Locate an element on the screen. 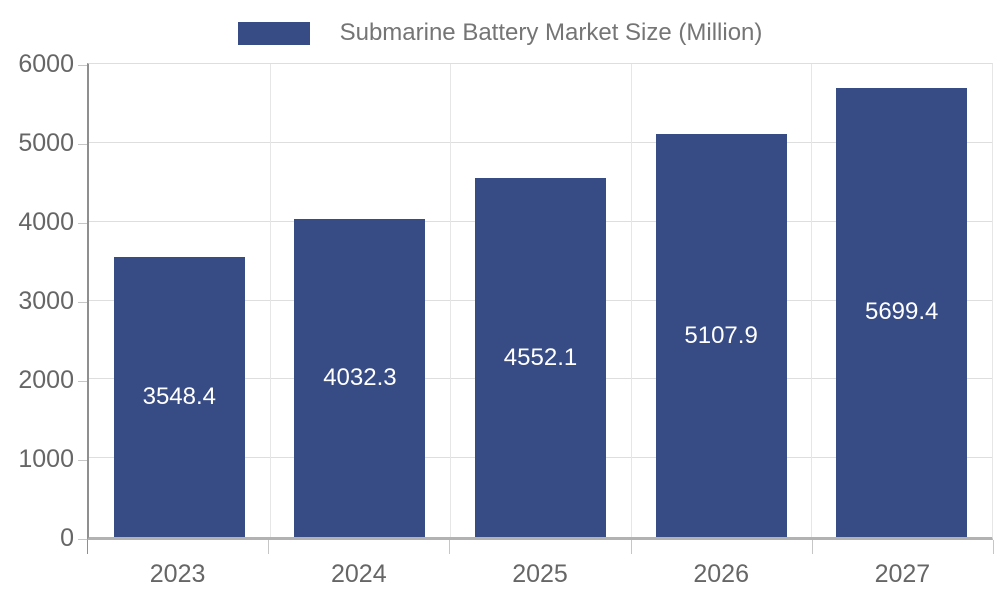  y-axis-tick-label: 3000 is located at coordinates (46, 301).